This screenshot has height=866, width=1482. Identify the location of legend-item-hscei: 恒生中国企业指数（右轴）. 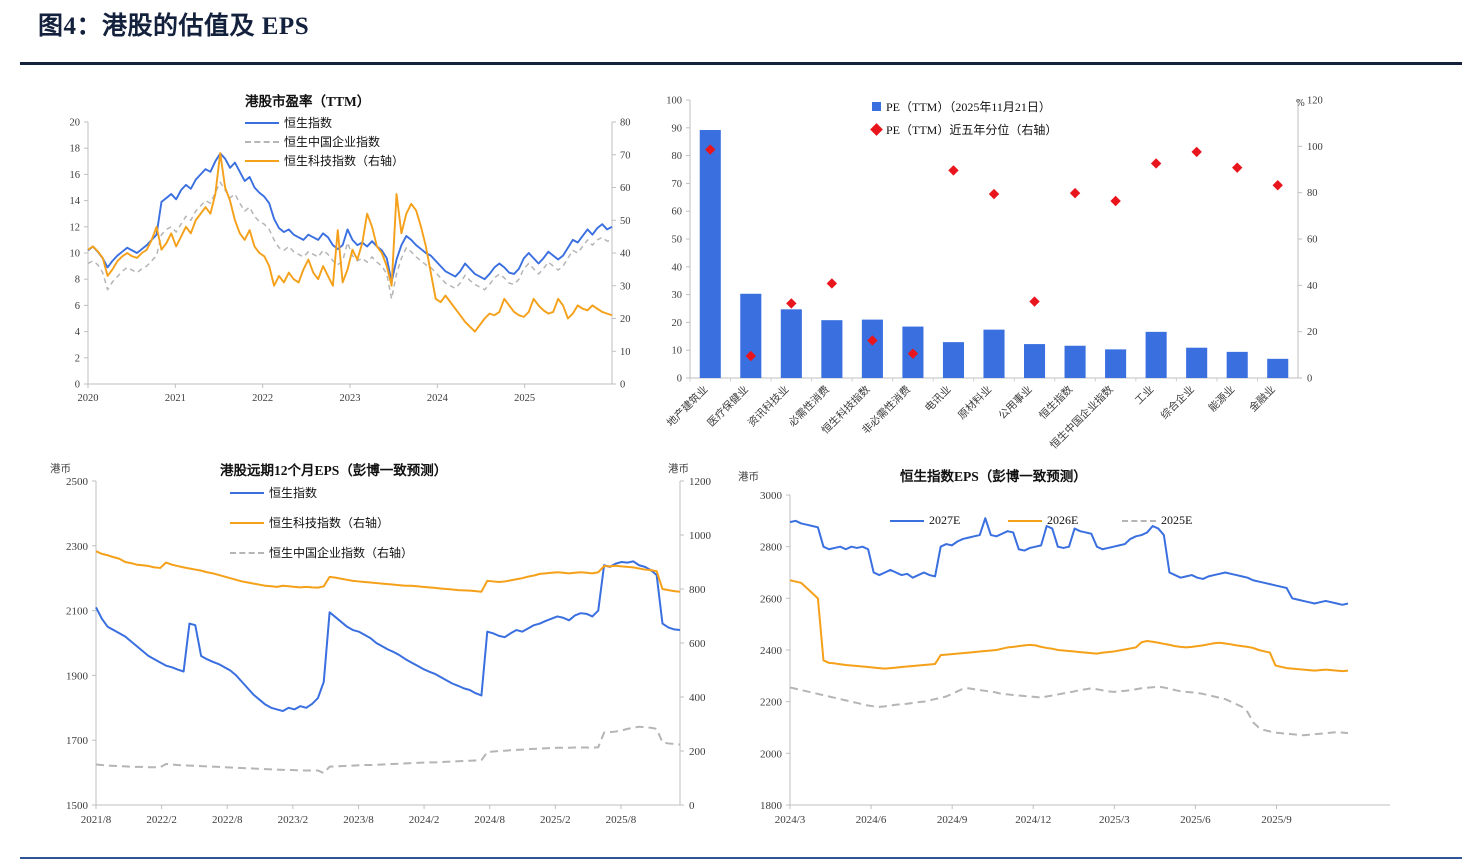
(321, 552).